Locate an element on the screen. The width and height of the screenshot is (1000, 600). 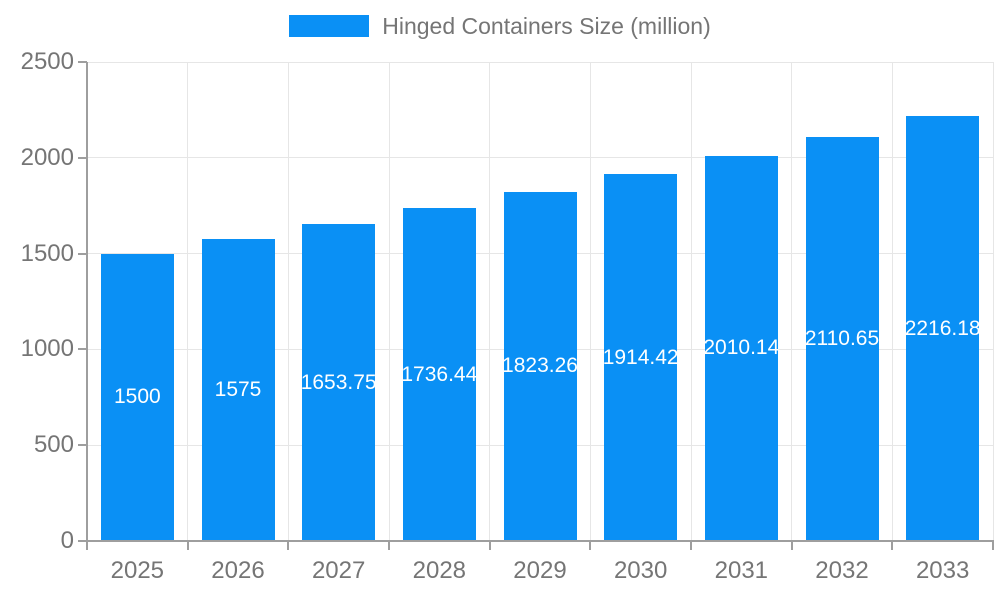
y-axis-line is located at coordinates (87, 301).